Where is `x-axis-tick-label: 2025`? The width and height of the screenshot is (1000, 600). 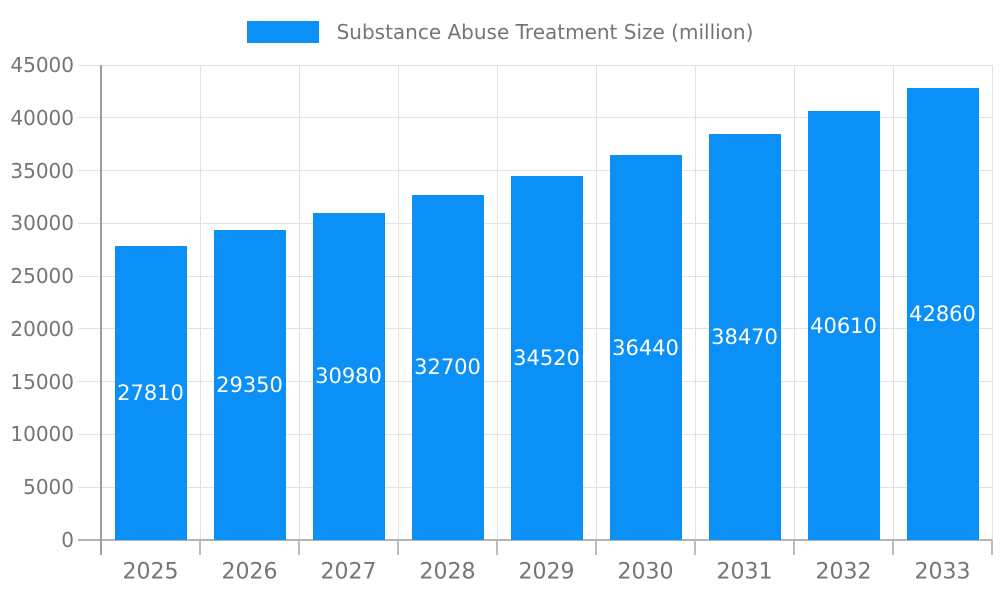 x-axis-tick-label: 2025 is located at coordinates (150, 572).